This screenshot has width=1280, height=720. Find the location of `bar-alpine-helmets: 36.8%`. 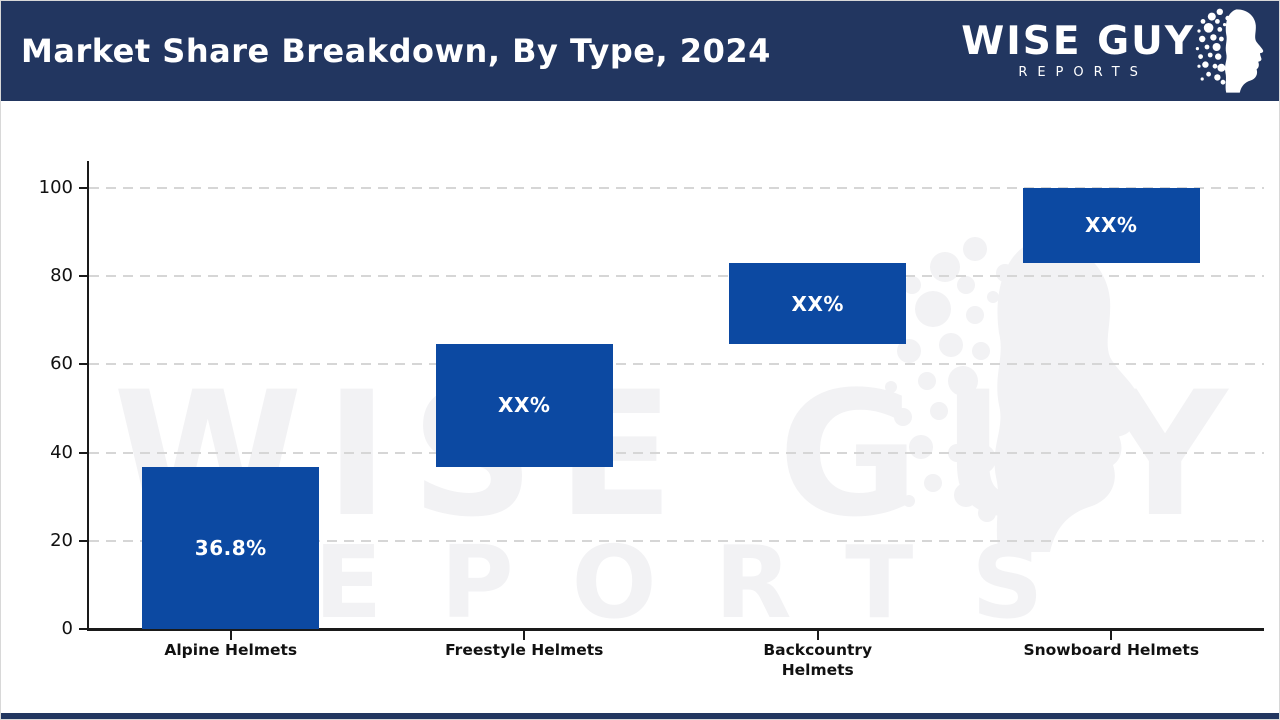

bar-alpine-helmets: 36.8% is located at coordinates (231, 547).